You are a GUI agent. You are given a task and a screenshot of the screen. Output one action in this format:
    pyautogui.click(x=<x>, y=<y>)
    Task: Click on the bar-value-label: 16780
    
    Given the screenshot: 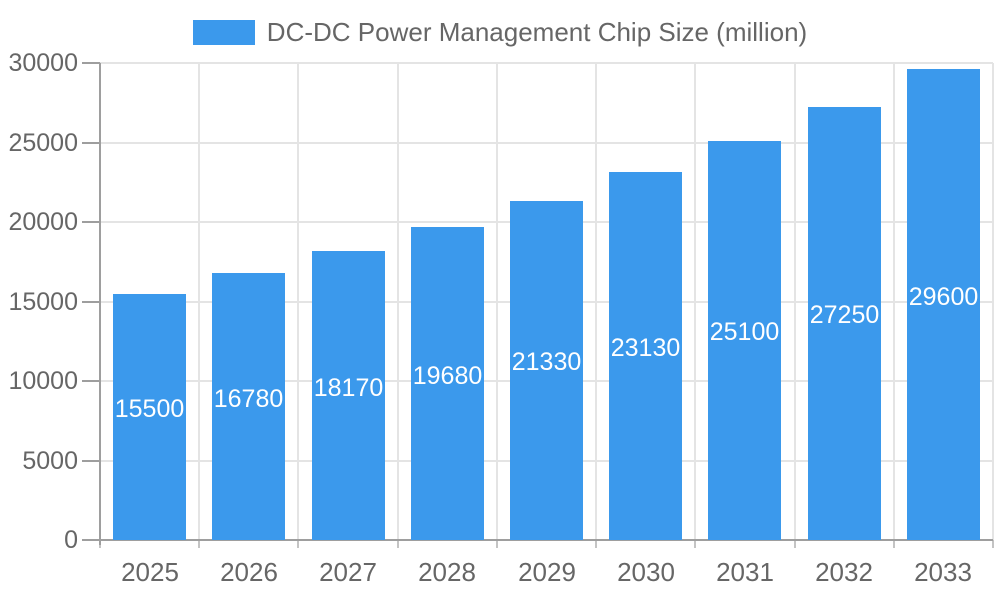 What is the action you would take?
    pyautogui.click(x=248, y=399)
    